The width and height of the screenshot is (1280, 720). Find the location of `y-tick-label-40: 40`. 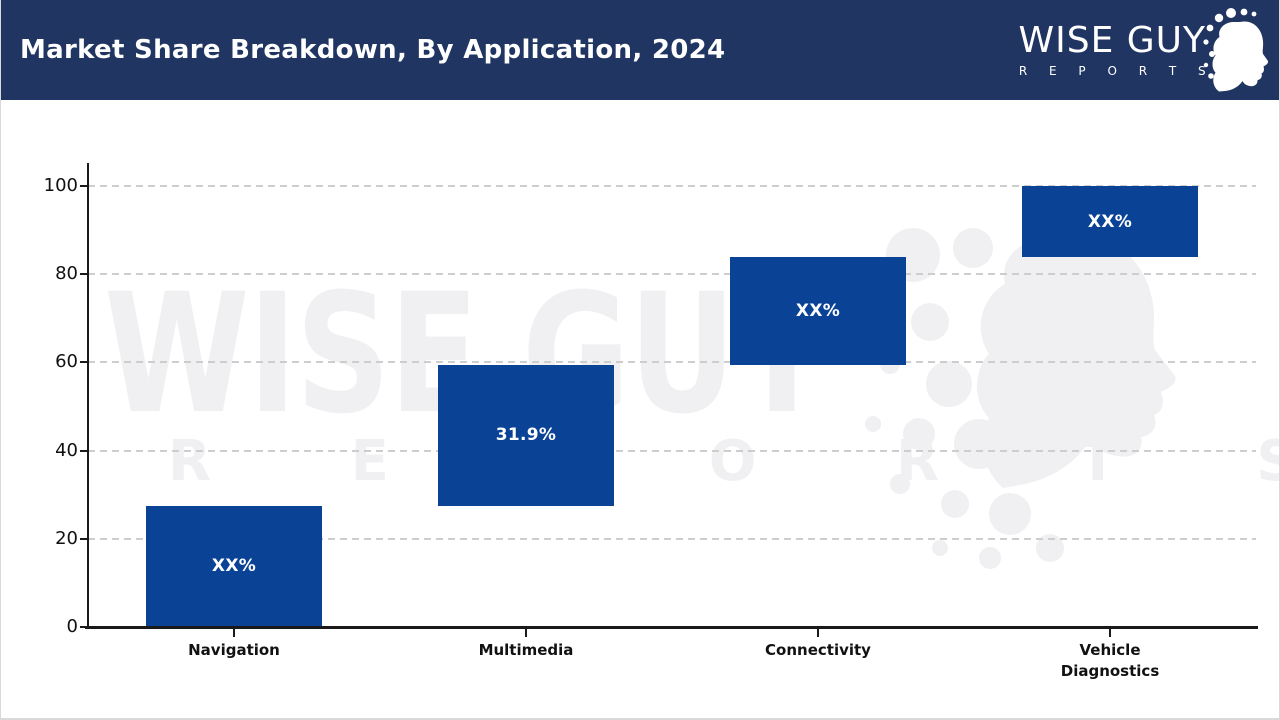

y-tick-label-40: 40 is located at coordinates (66, 450).